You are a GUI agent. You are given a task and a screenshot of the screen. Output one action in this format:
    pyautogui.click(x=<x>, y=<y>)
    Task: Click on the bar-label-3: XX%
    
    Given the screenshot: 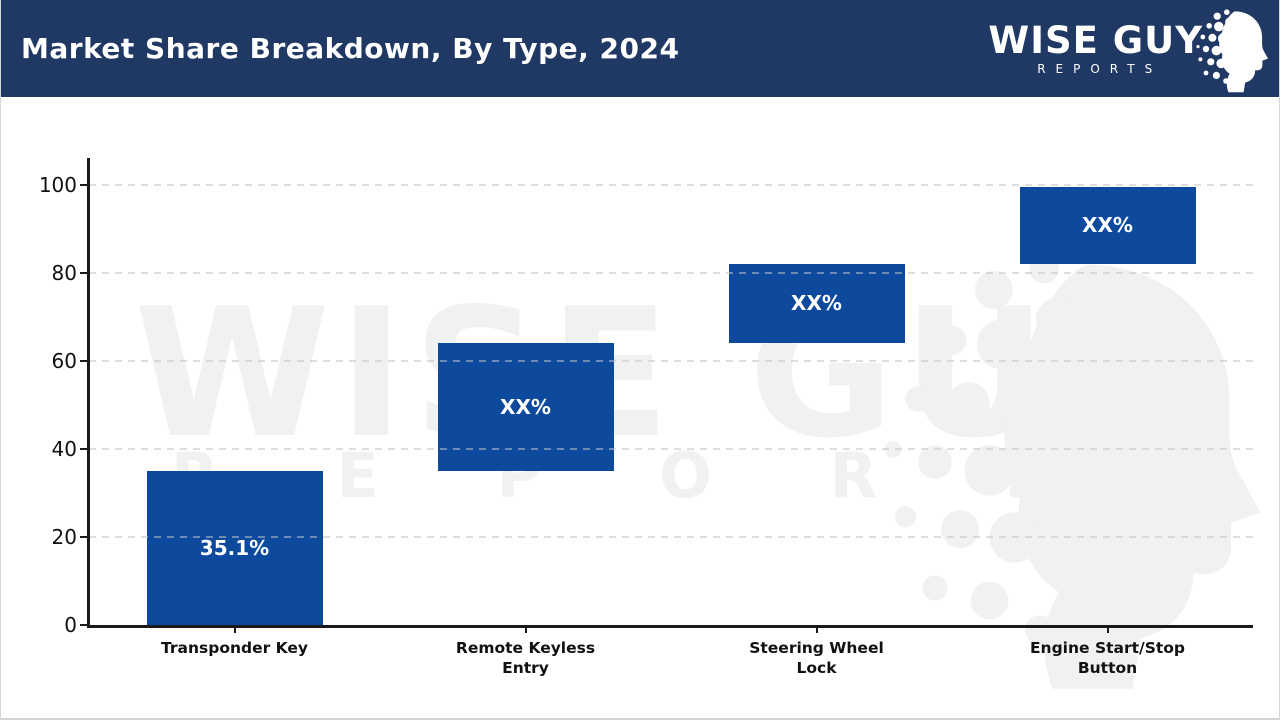 What is the action you would take?
    pyautogui.click(x=816, y=303)
    